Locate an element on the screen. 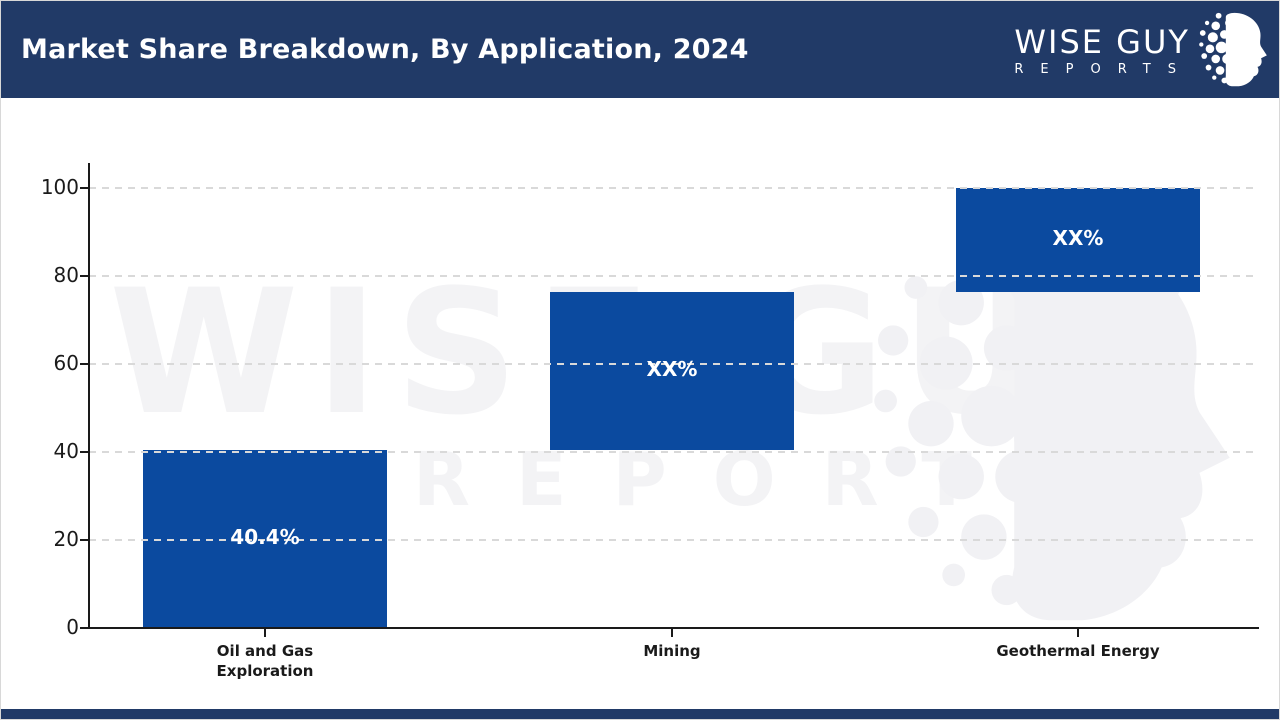 The image size is (1280, 720). x-category-label: Oil and Gas Exploration is located at coordinates (265, 661).